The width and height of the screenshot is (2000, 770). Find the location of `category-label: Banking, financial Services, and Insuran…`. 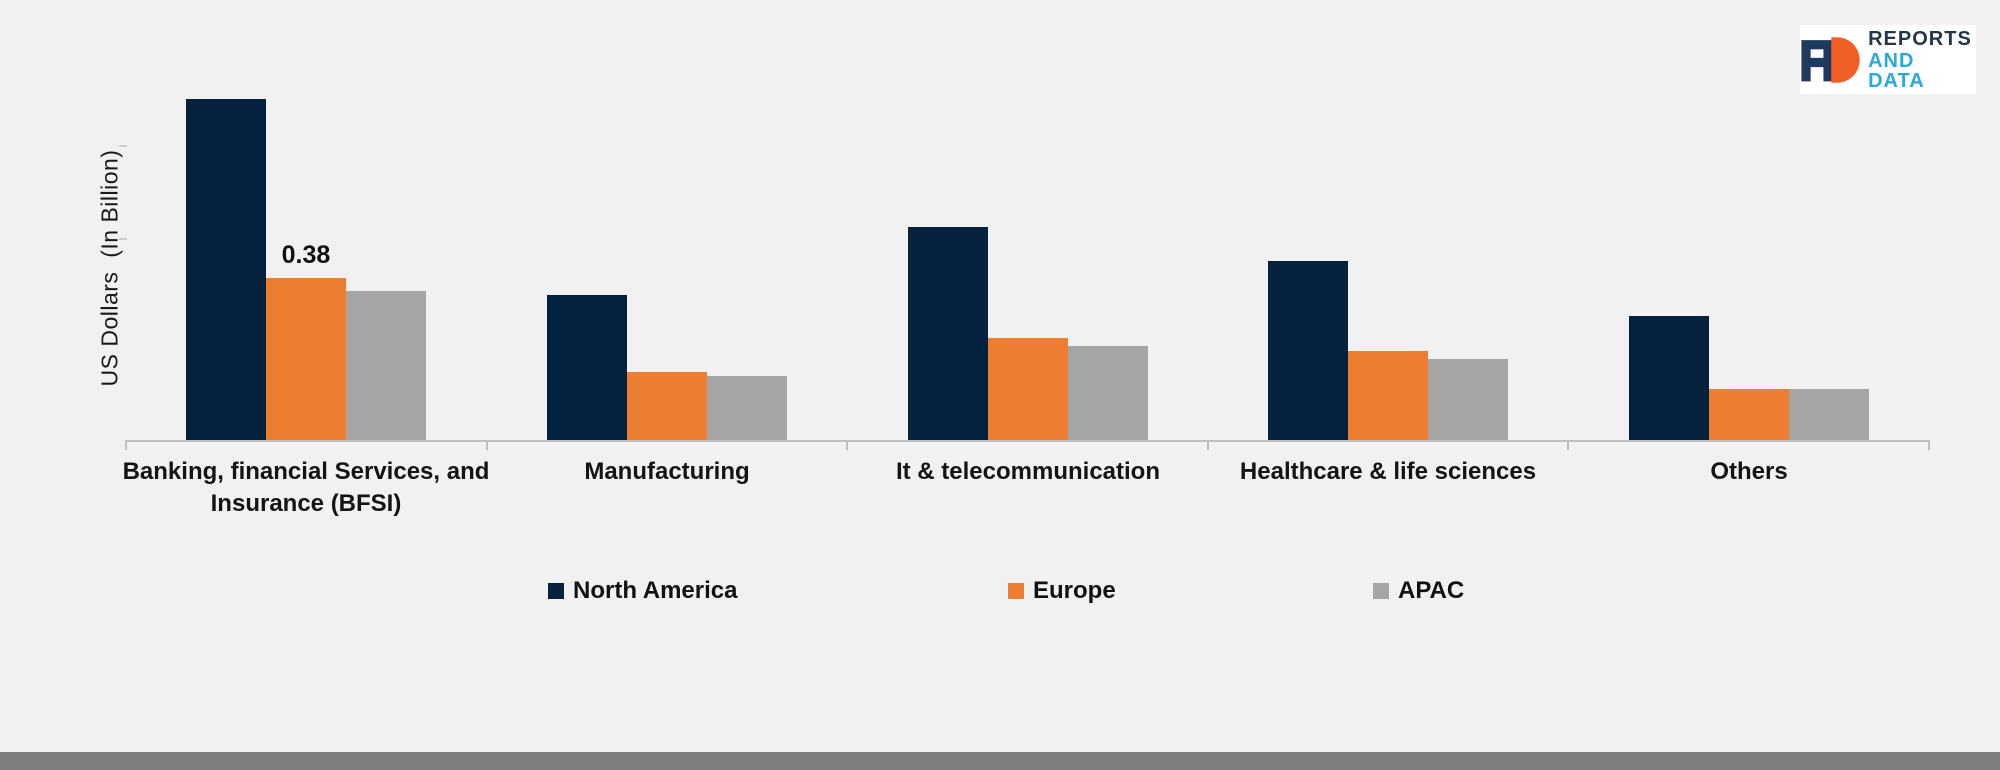

category-label: Banking, financial Services, and Insuran… is located at coordinates (306, 487).